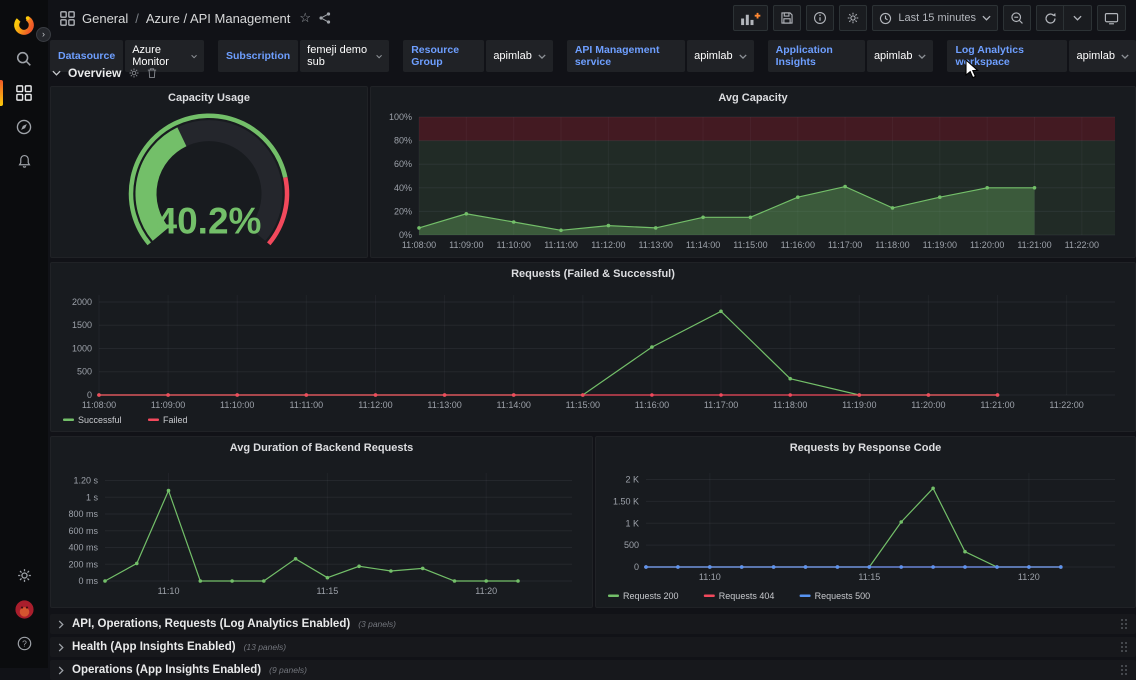 The image size is (1136, 680). I want to click on svg-text: 11:08:00, so click(419, 245).